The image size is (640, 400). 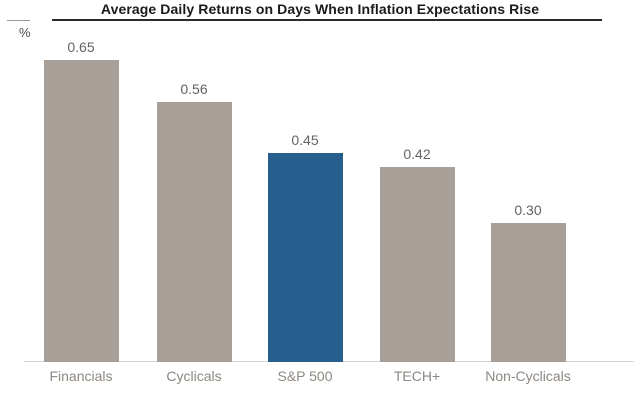 I want to click on bar-financials, so click(x=81, y=211).